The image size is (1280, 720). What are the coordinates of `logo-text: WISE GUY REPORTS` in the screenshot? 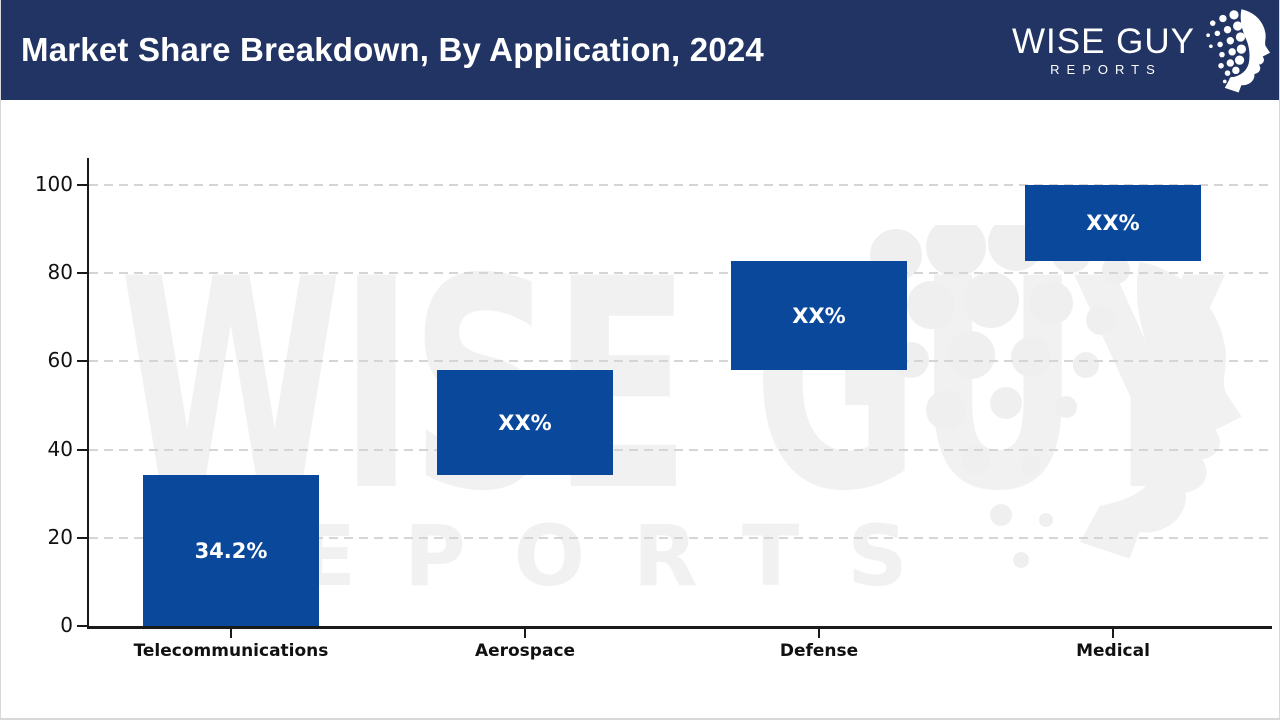 It's located at (1103, 50).